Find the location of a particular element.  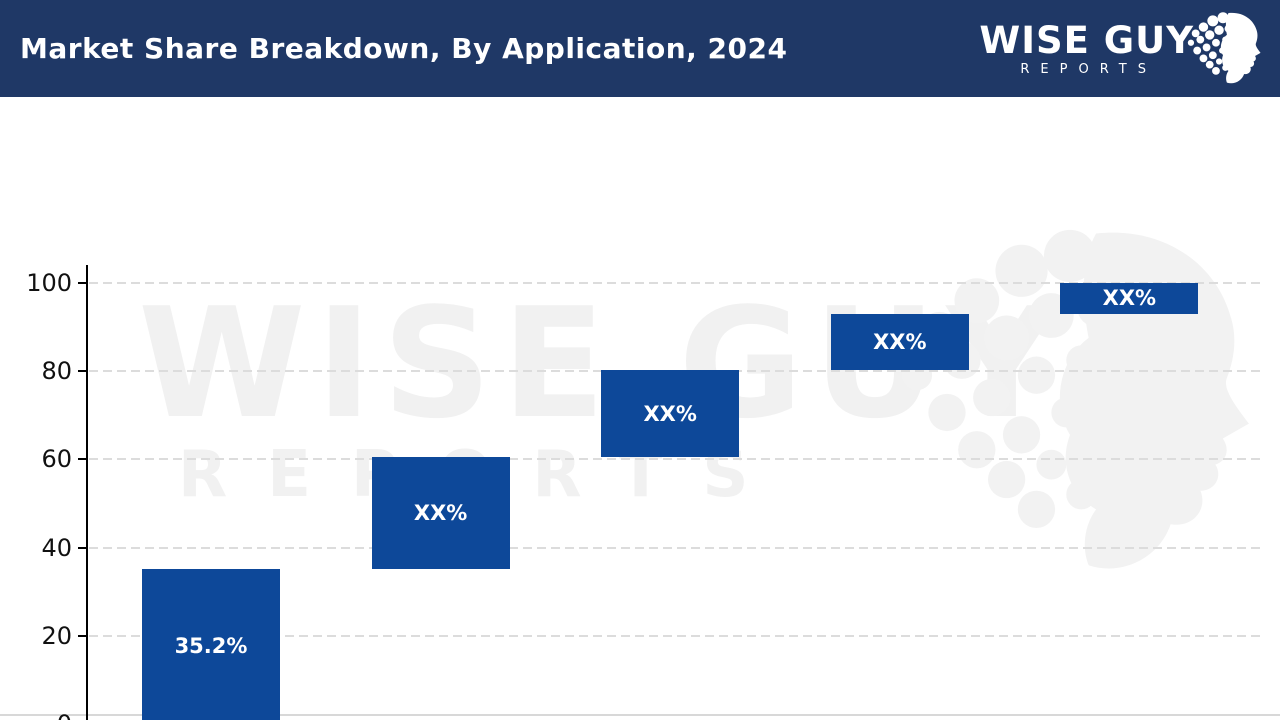

y-tick-label-40: 40 is located at coordinates (56, 547).